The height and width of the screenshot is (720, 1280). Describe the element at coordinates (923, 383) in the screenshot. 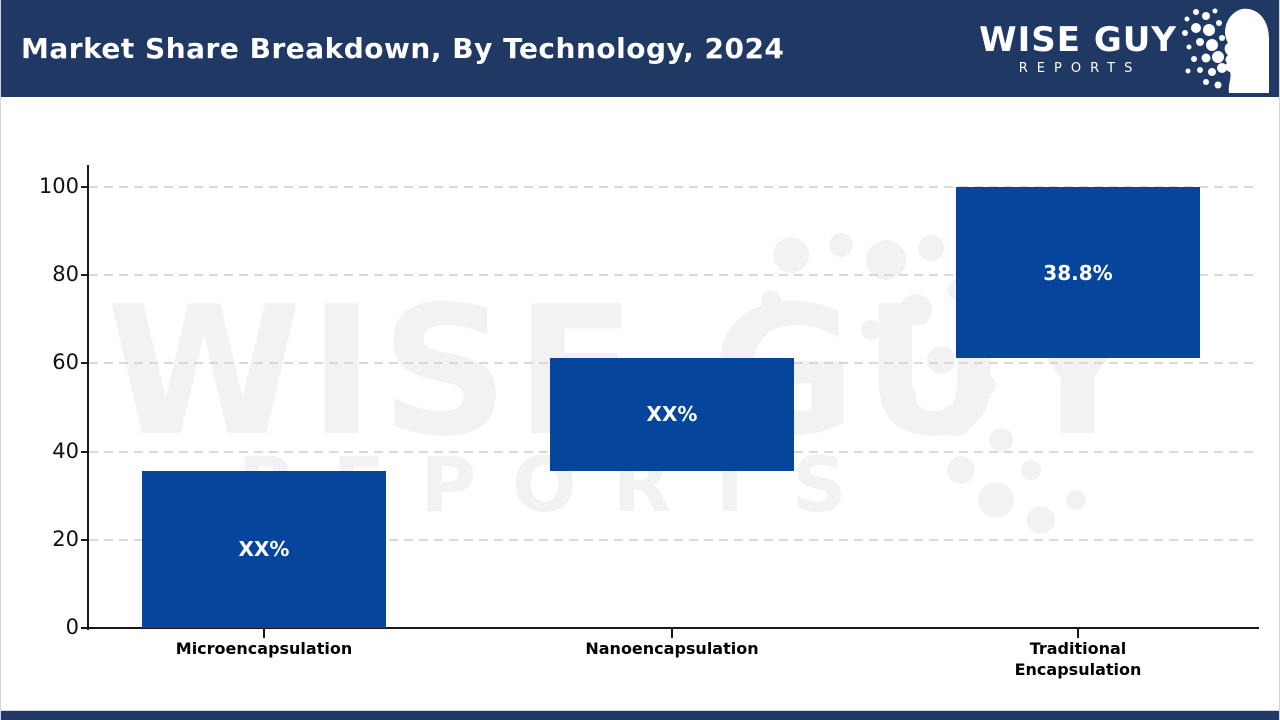

I see `watermark-face-dots` at that location.